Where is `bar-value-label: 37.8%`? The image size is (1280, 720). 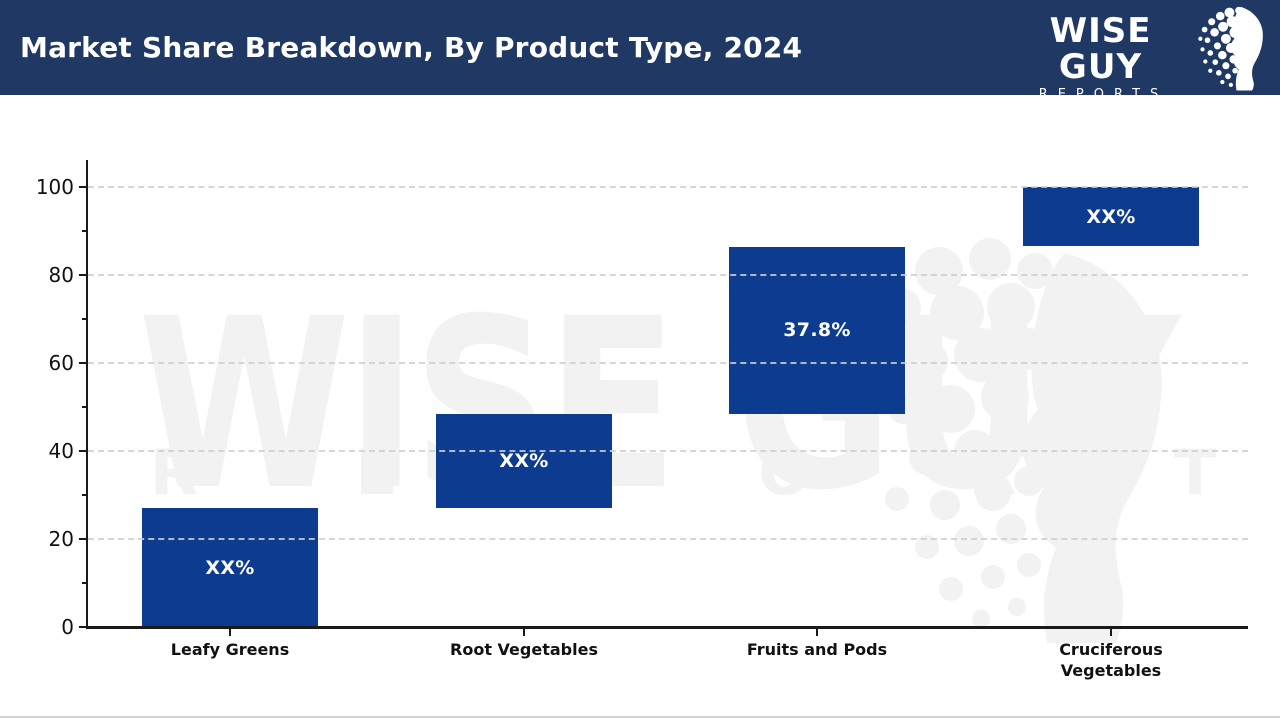 bar-value-label: 37.8% is located at coordinates (817, 330).